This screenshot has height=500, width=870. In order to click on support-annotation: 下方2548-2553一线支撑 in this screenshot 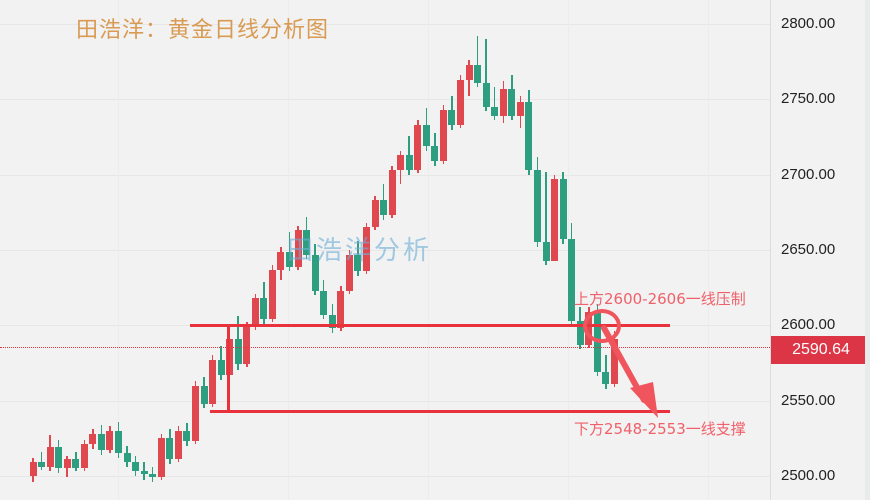, I will do `click(660, 429)`.